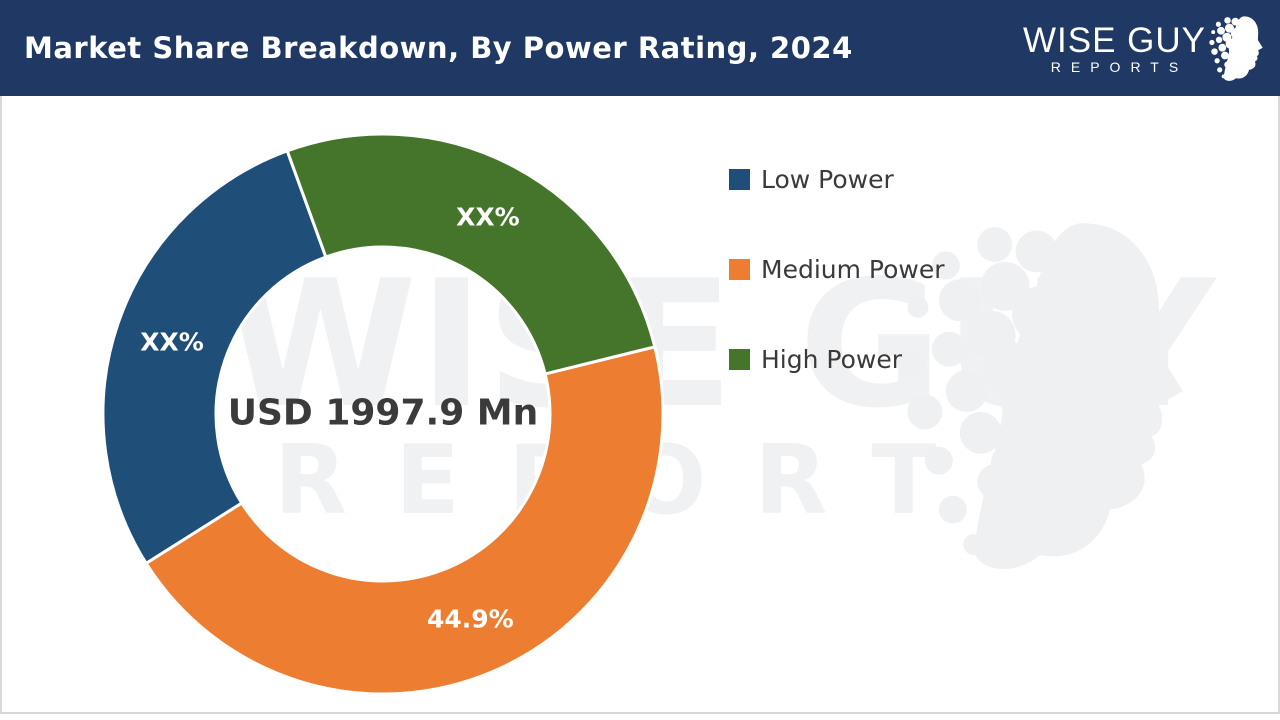 This screenshot has height=720, width=1280. Describe the element at coordinates (739, 359) in the screenshot. I see `legend-swatch-high-power` at that location.